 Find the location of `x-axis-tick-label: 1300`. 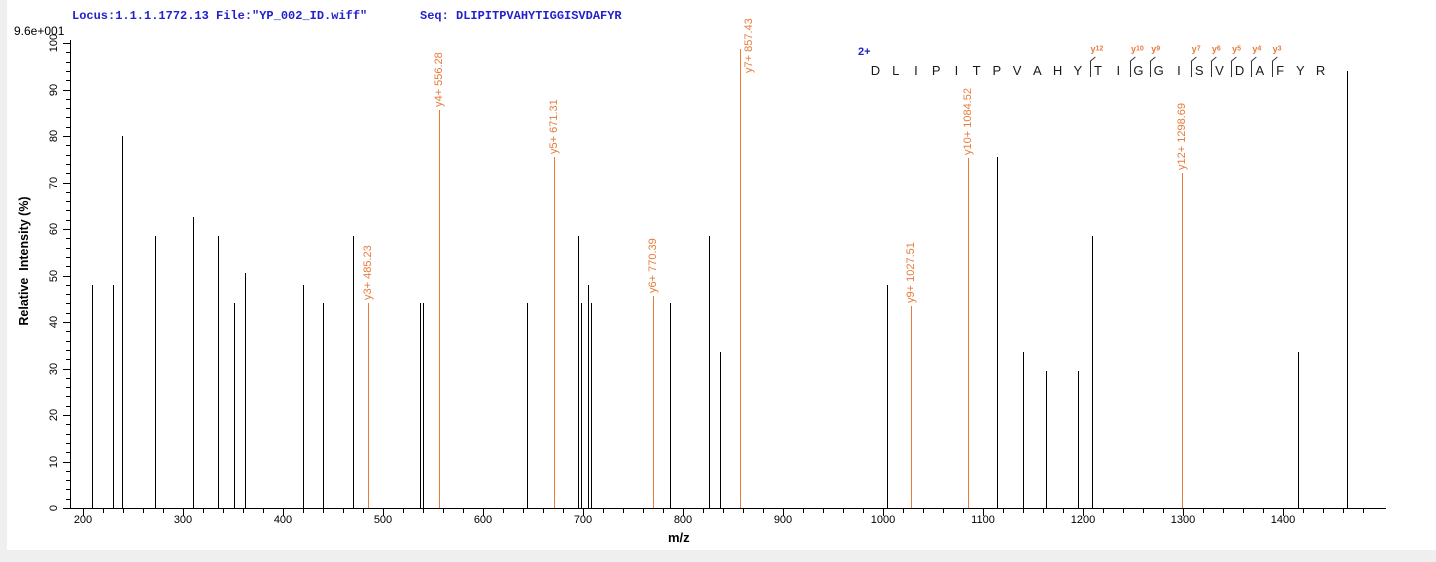

x-axis-tick-label: 1300 is located at coordinates (1183, 520).